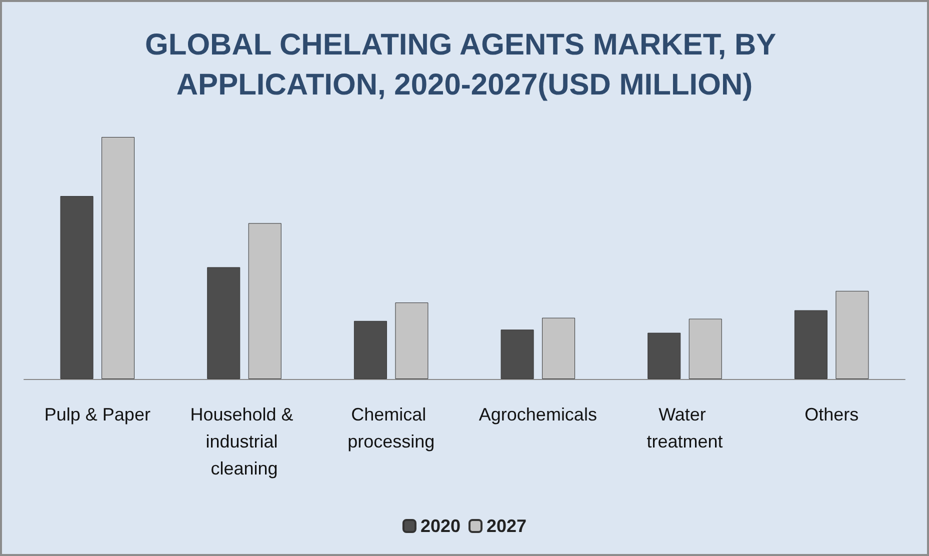 The width and height of the screenshot is (929, 556). Describe the element at coordinates (97, 414) in the screenshot. I see `x-tick-label: Pulp & Paper` at that location.